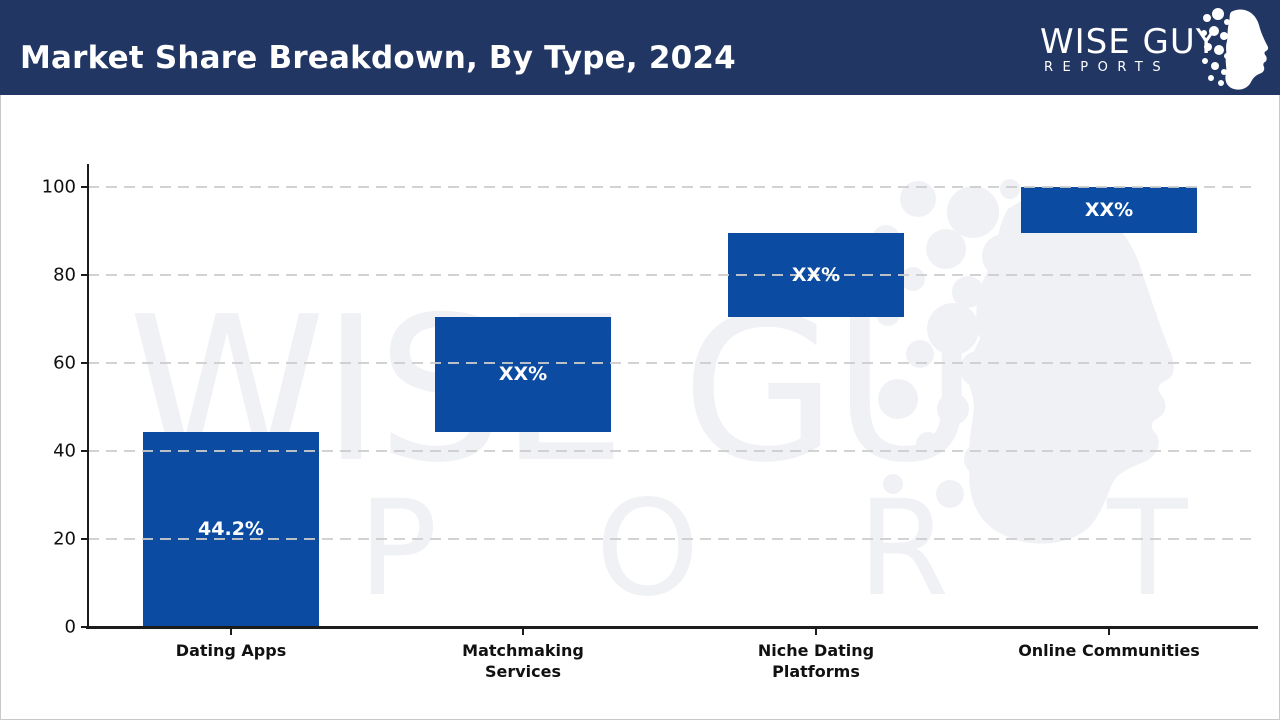  I want to click on x-tick-label-matchmaking-services: Matchmaking Services, so click(523, 661).